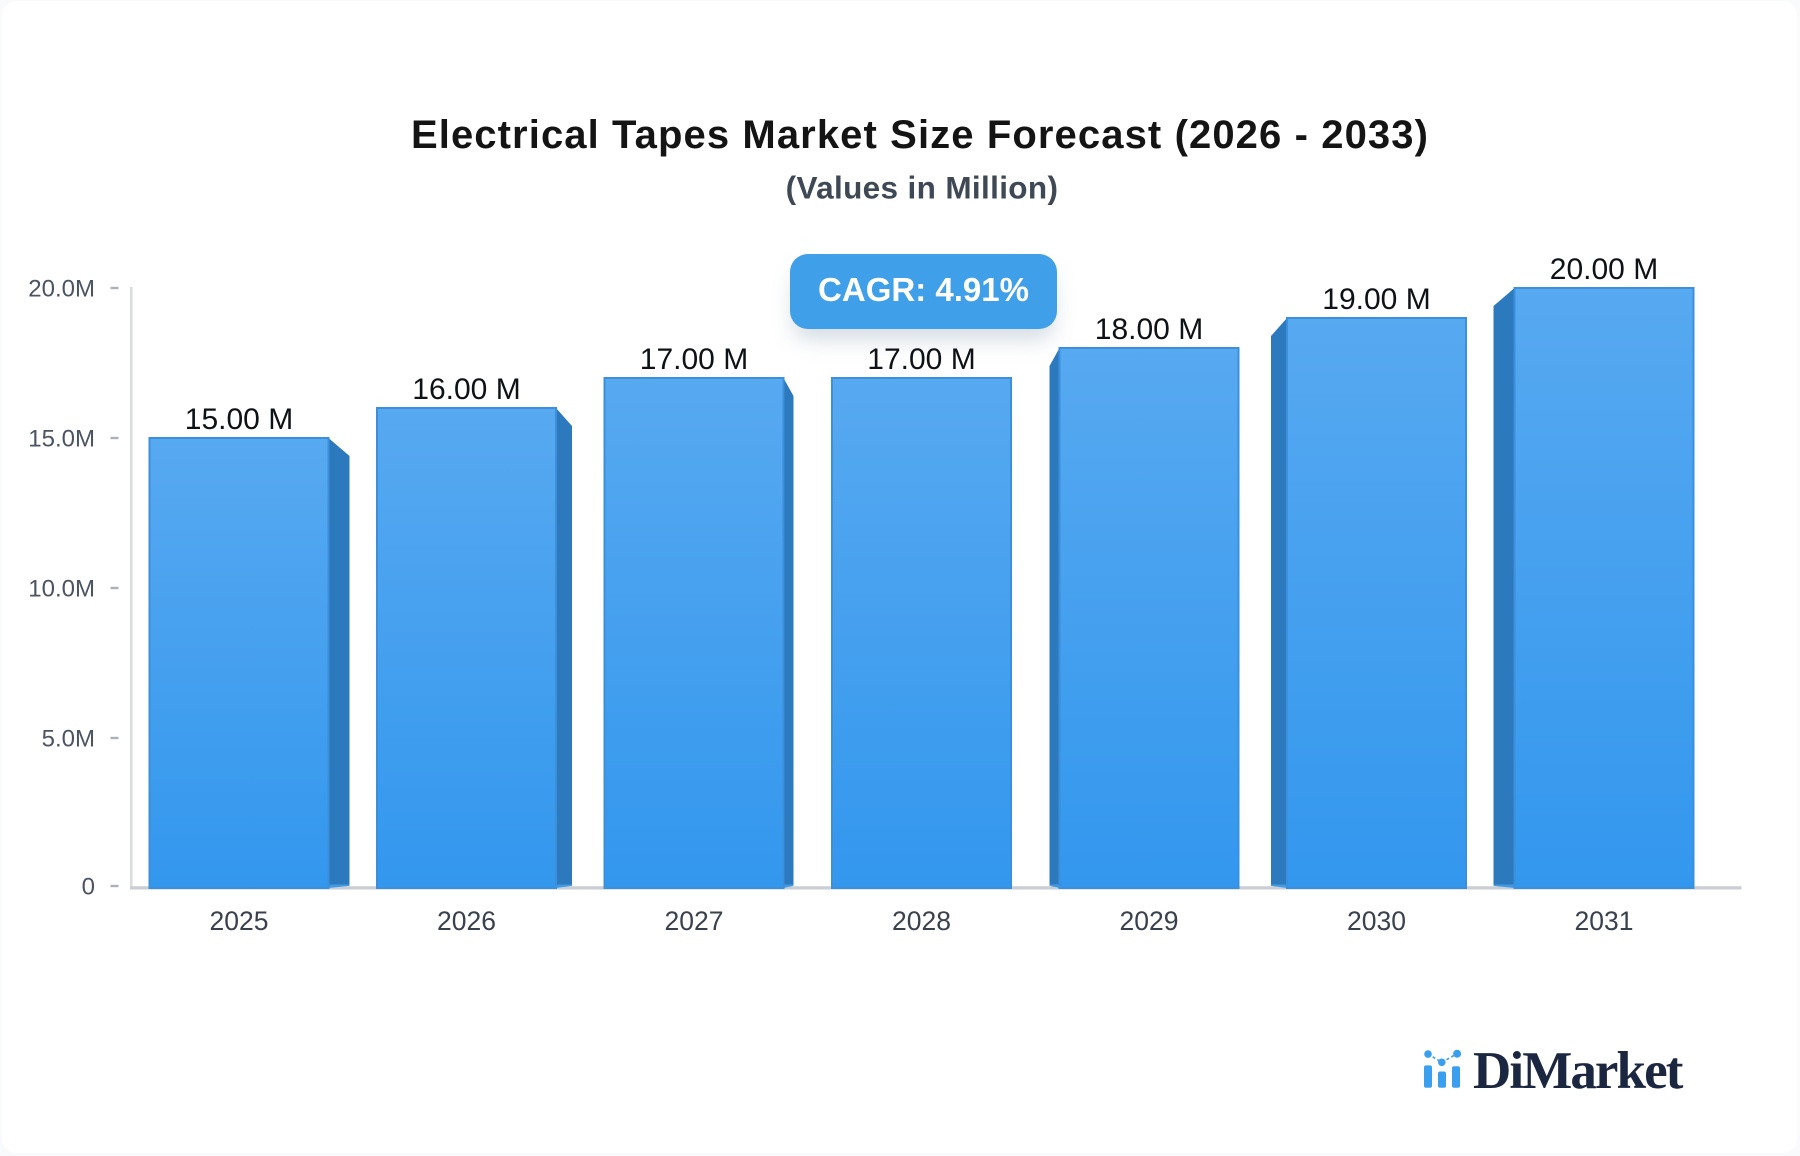 The height and width of the screenshot is (1156, 1800). I want to click on svg-text: 2030, so click(1376, 921).